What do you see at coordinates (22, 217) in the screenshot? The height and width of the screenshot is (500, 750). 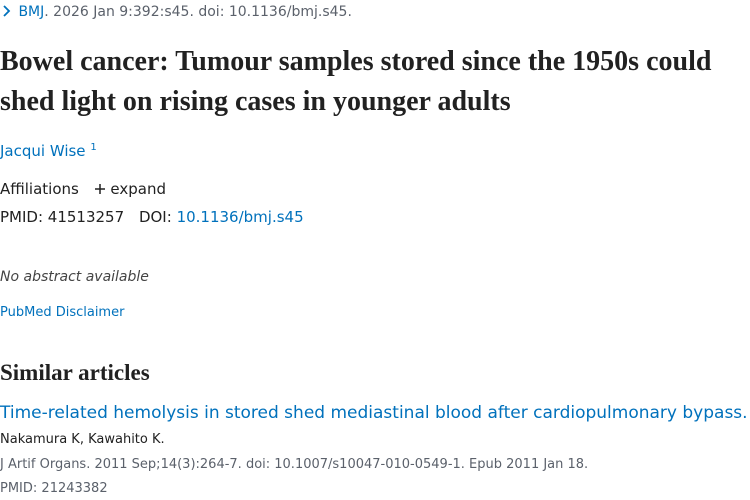 I see `pmid-label: PMID:` at bounding box center [22, 217].